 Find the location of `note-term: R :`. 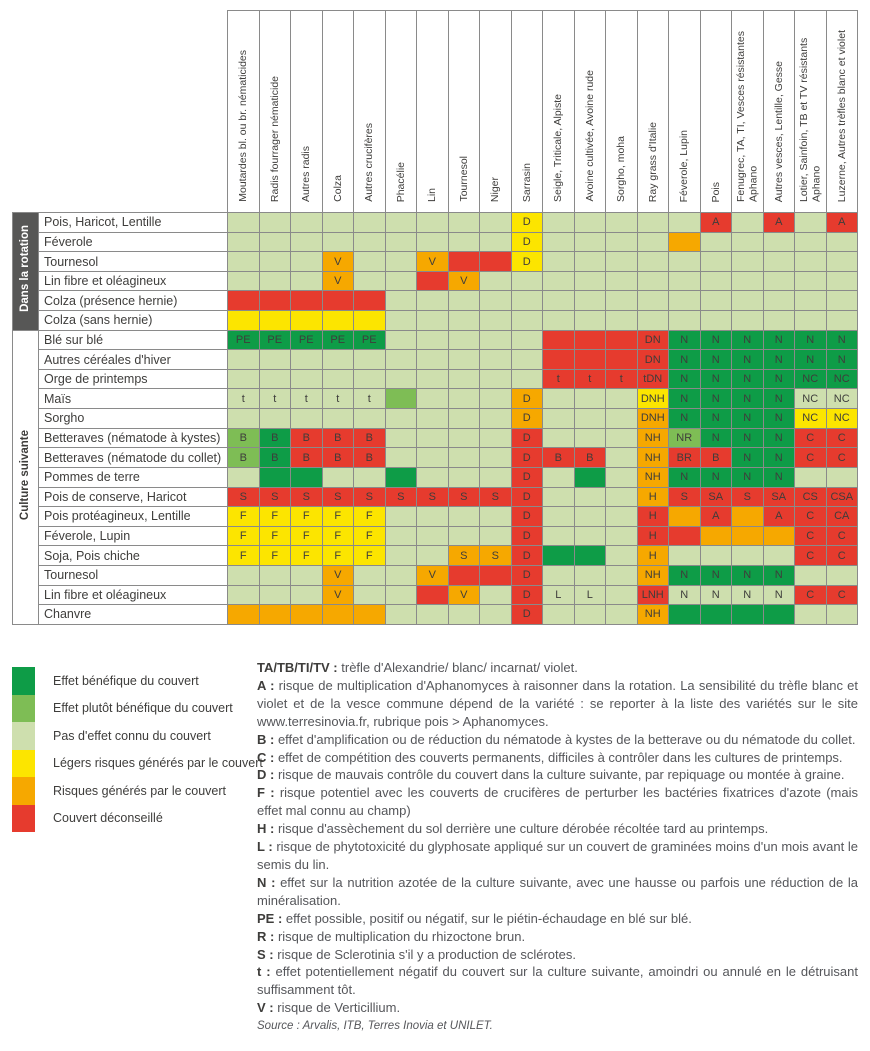

note-term: R : is located at coordinates (267, 936).